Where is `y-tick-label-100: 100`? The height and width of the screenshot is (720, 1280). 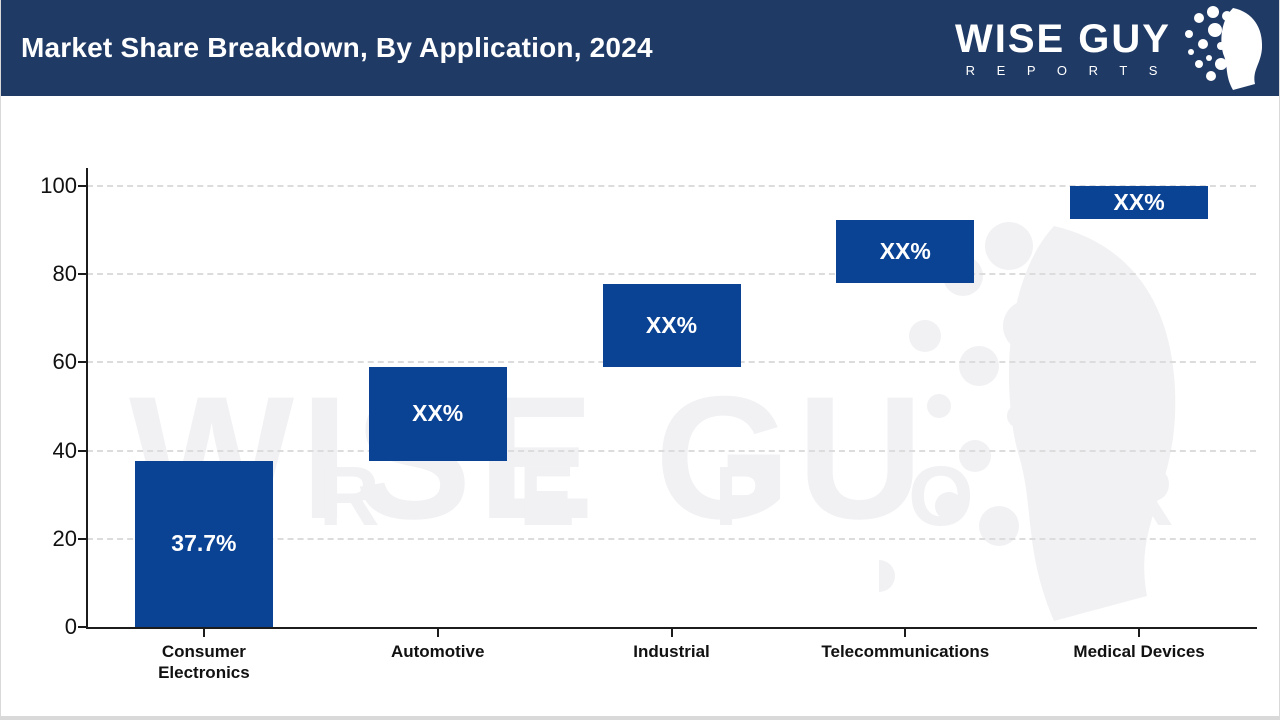
y-tick-label-100: 100 is located at coordinates (58, 185).